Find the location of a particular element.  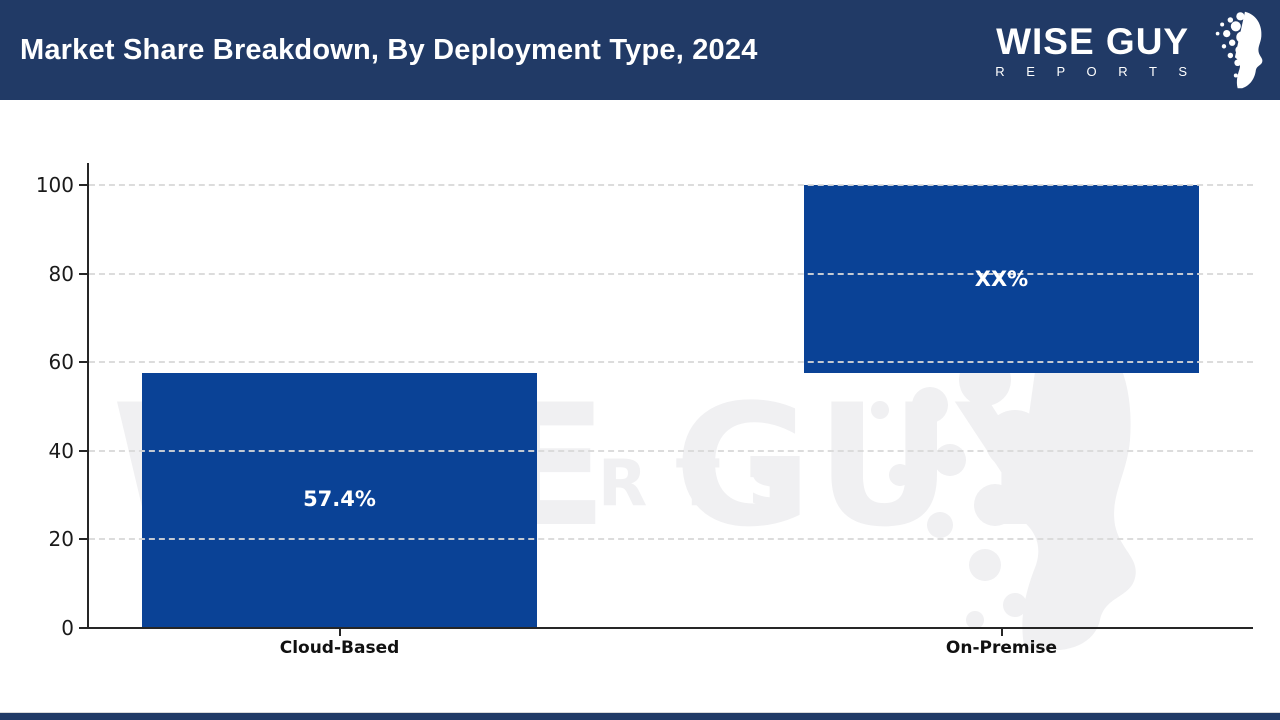

logo-face-icon is located at coordinates (1239, 50).